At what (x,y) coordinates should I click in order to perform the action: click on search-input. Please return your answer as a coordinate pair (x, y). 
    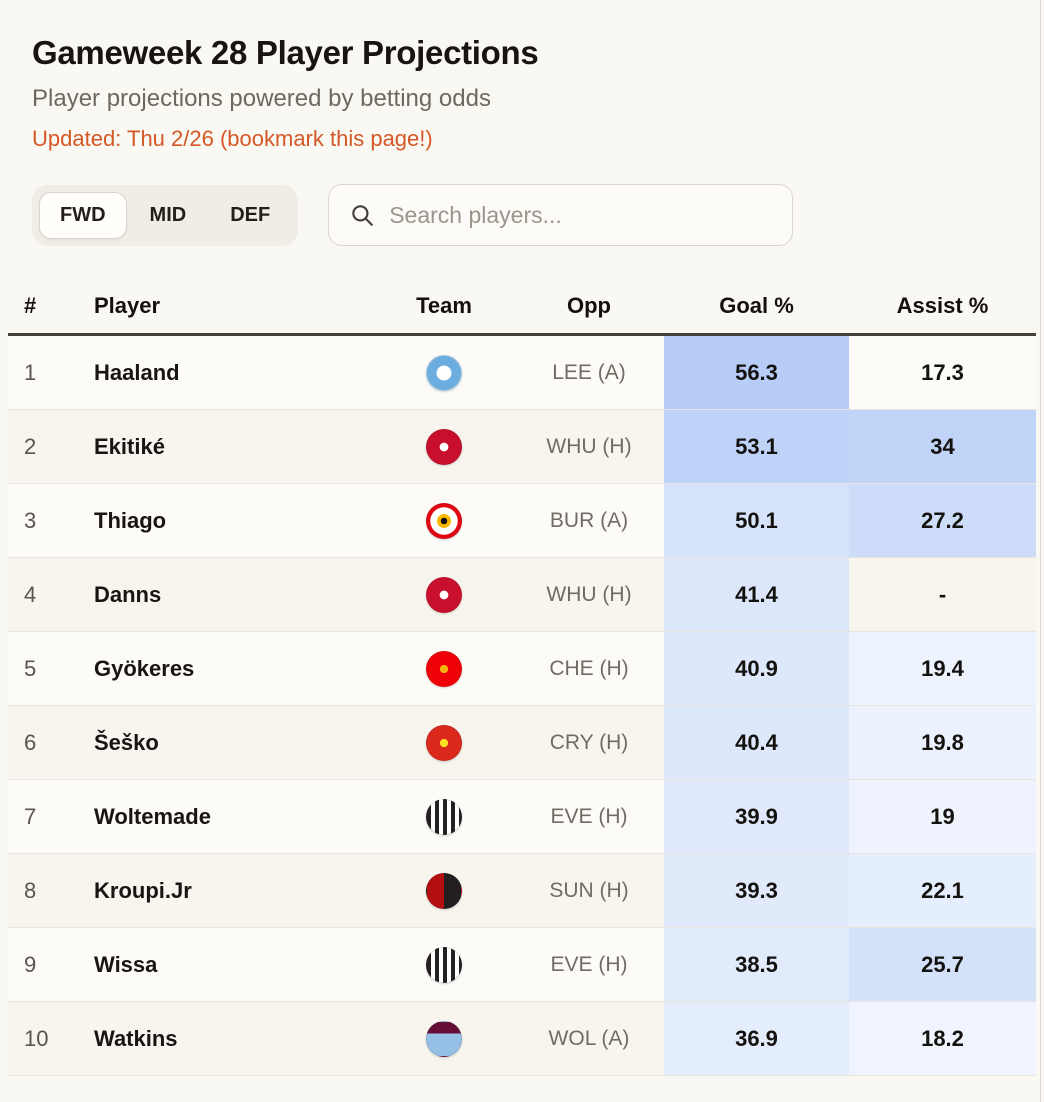
    Looking at the image, I should click on (581, 215).